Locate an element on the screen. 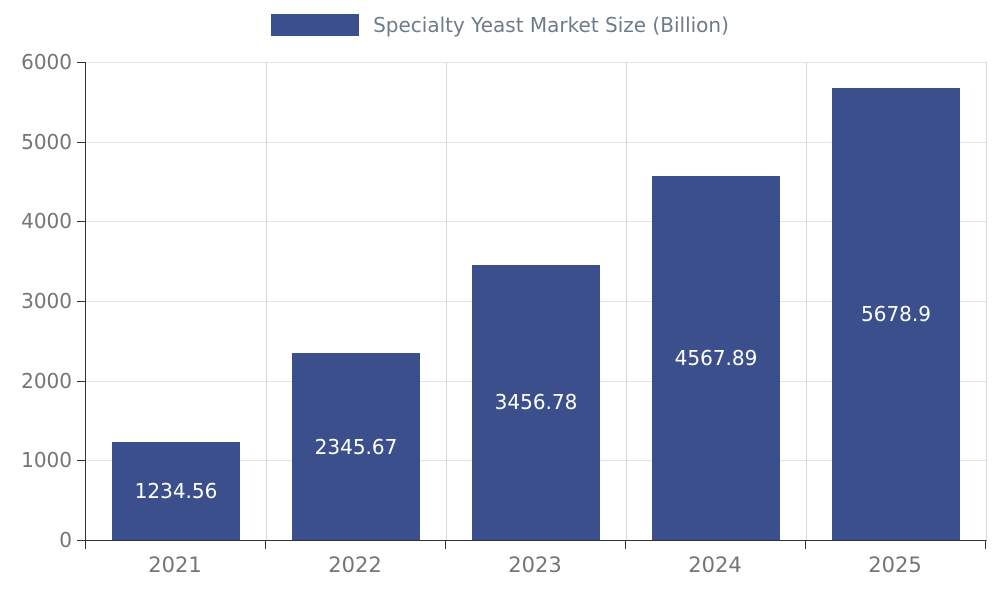 The width and height of the screenshot is (1000, 600). y-tick-label: 4000 is located at coordinates (46, 221).